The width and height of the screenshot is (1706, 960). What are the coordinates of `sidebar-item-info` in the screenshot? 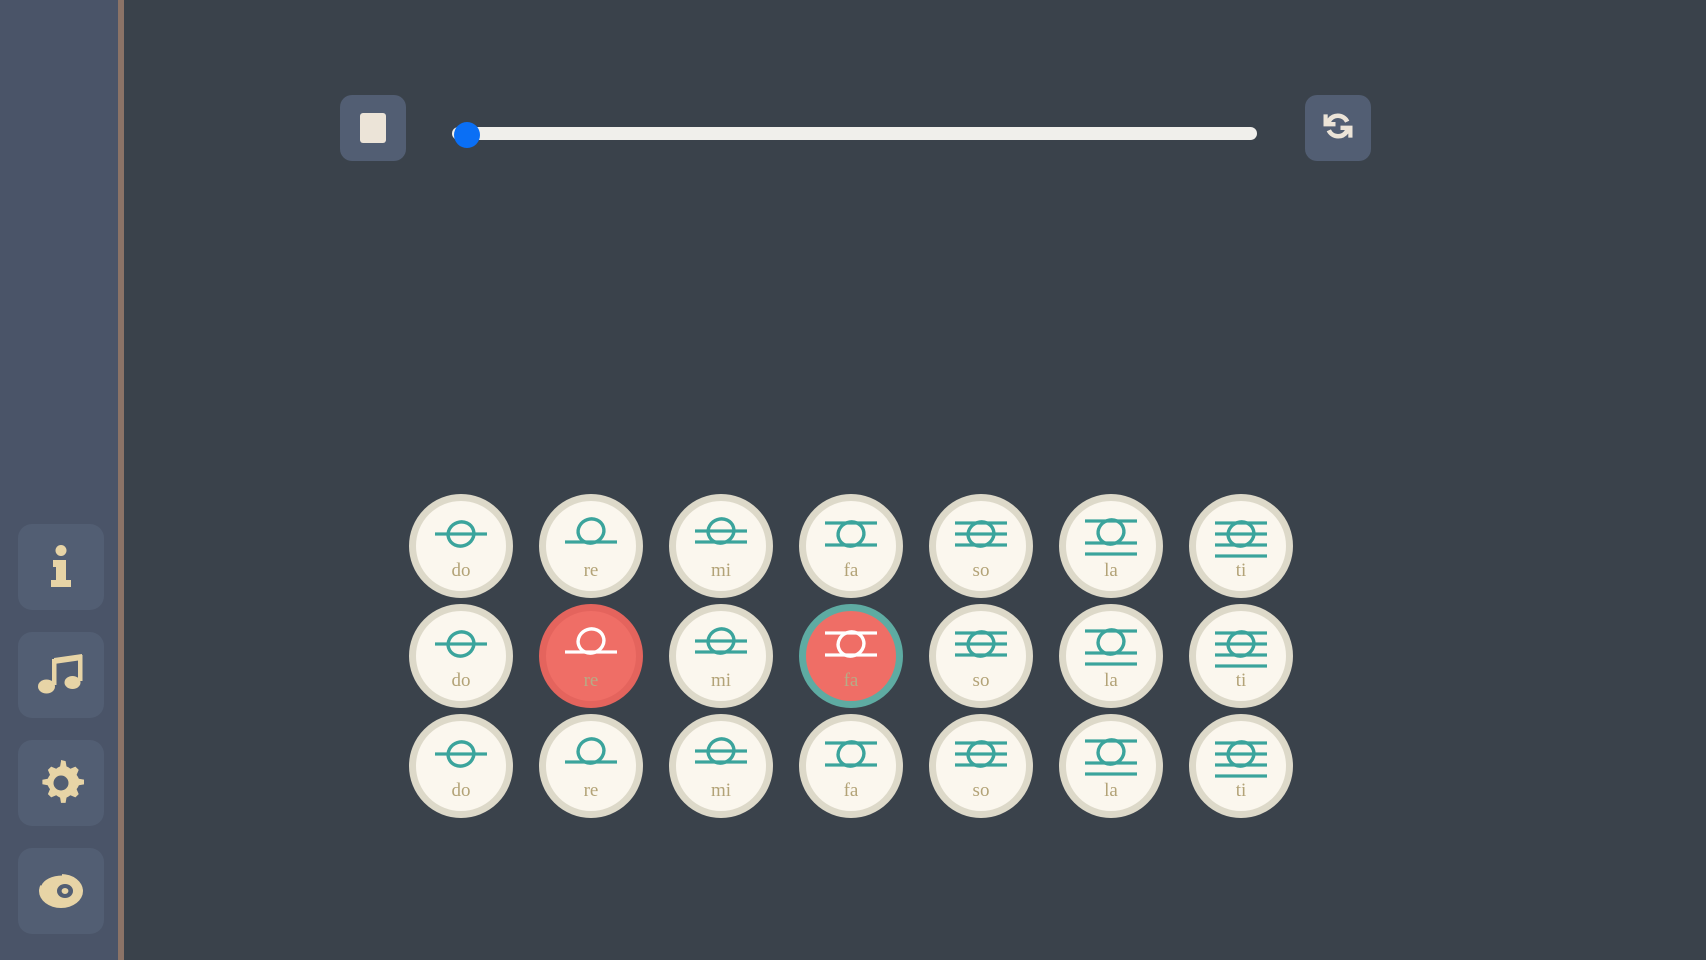 It's located at (61, 567).